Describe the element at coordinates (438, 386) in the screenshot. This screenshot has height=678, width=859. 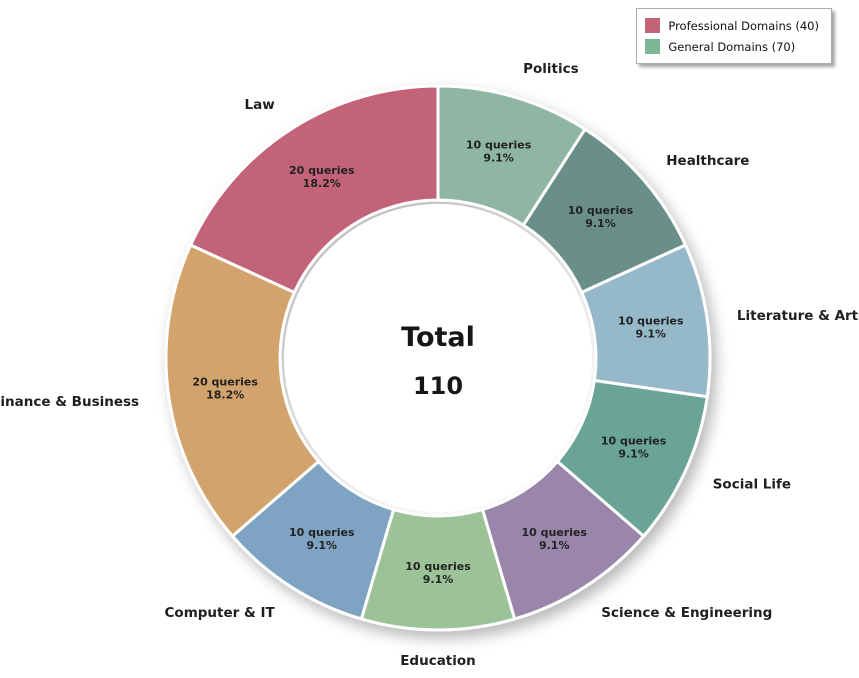
I see `center-total-value: 110` at that location.